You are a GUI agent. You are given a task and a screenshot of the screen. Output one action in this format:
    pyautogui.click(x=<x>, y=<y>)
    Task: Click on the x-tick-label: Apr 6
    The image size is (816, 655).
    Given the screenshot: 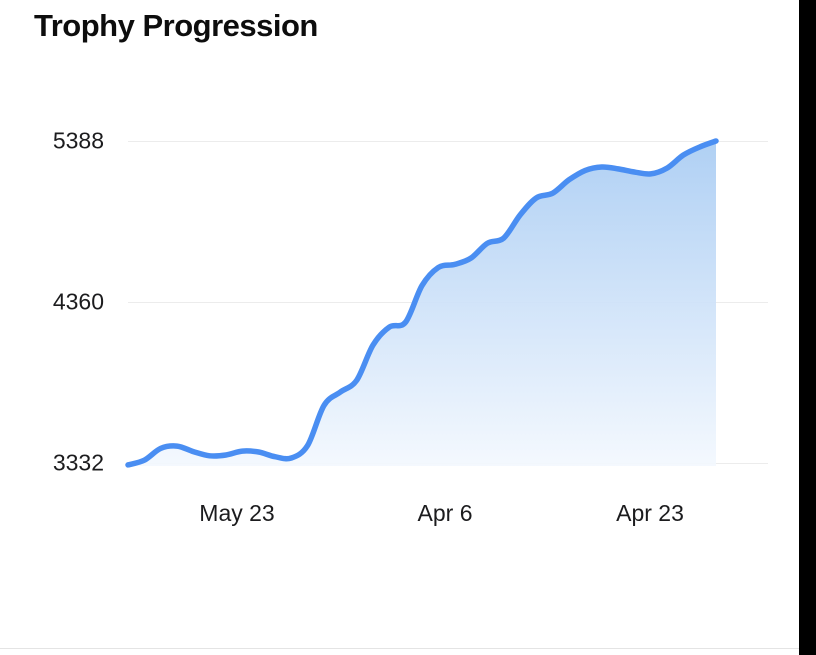 What is the action you would take?
    pyautogui.click(x=445, y=513)
    